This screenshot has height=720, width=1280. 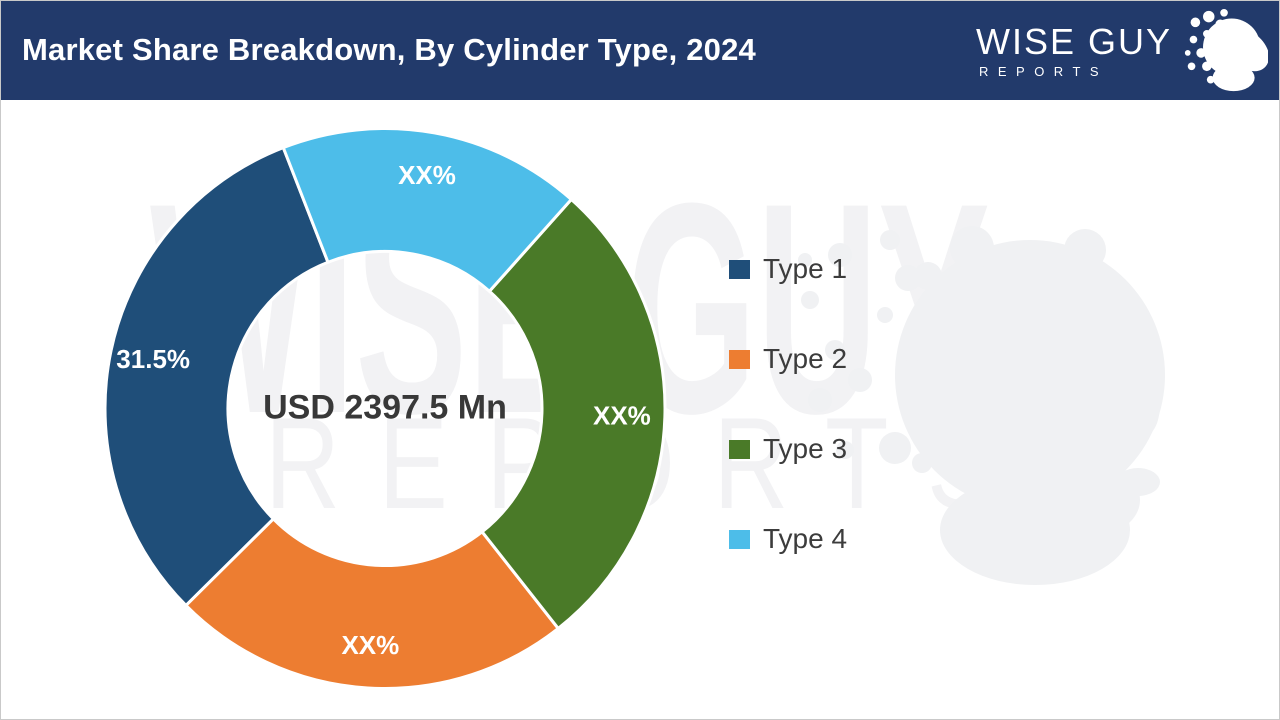 What do you see at coordinates (427, 175) in the screenshot?
I see `slice-label-type-4: XX%` at bounding box center [427, 175].